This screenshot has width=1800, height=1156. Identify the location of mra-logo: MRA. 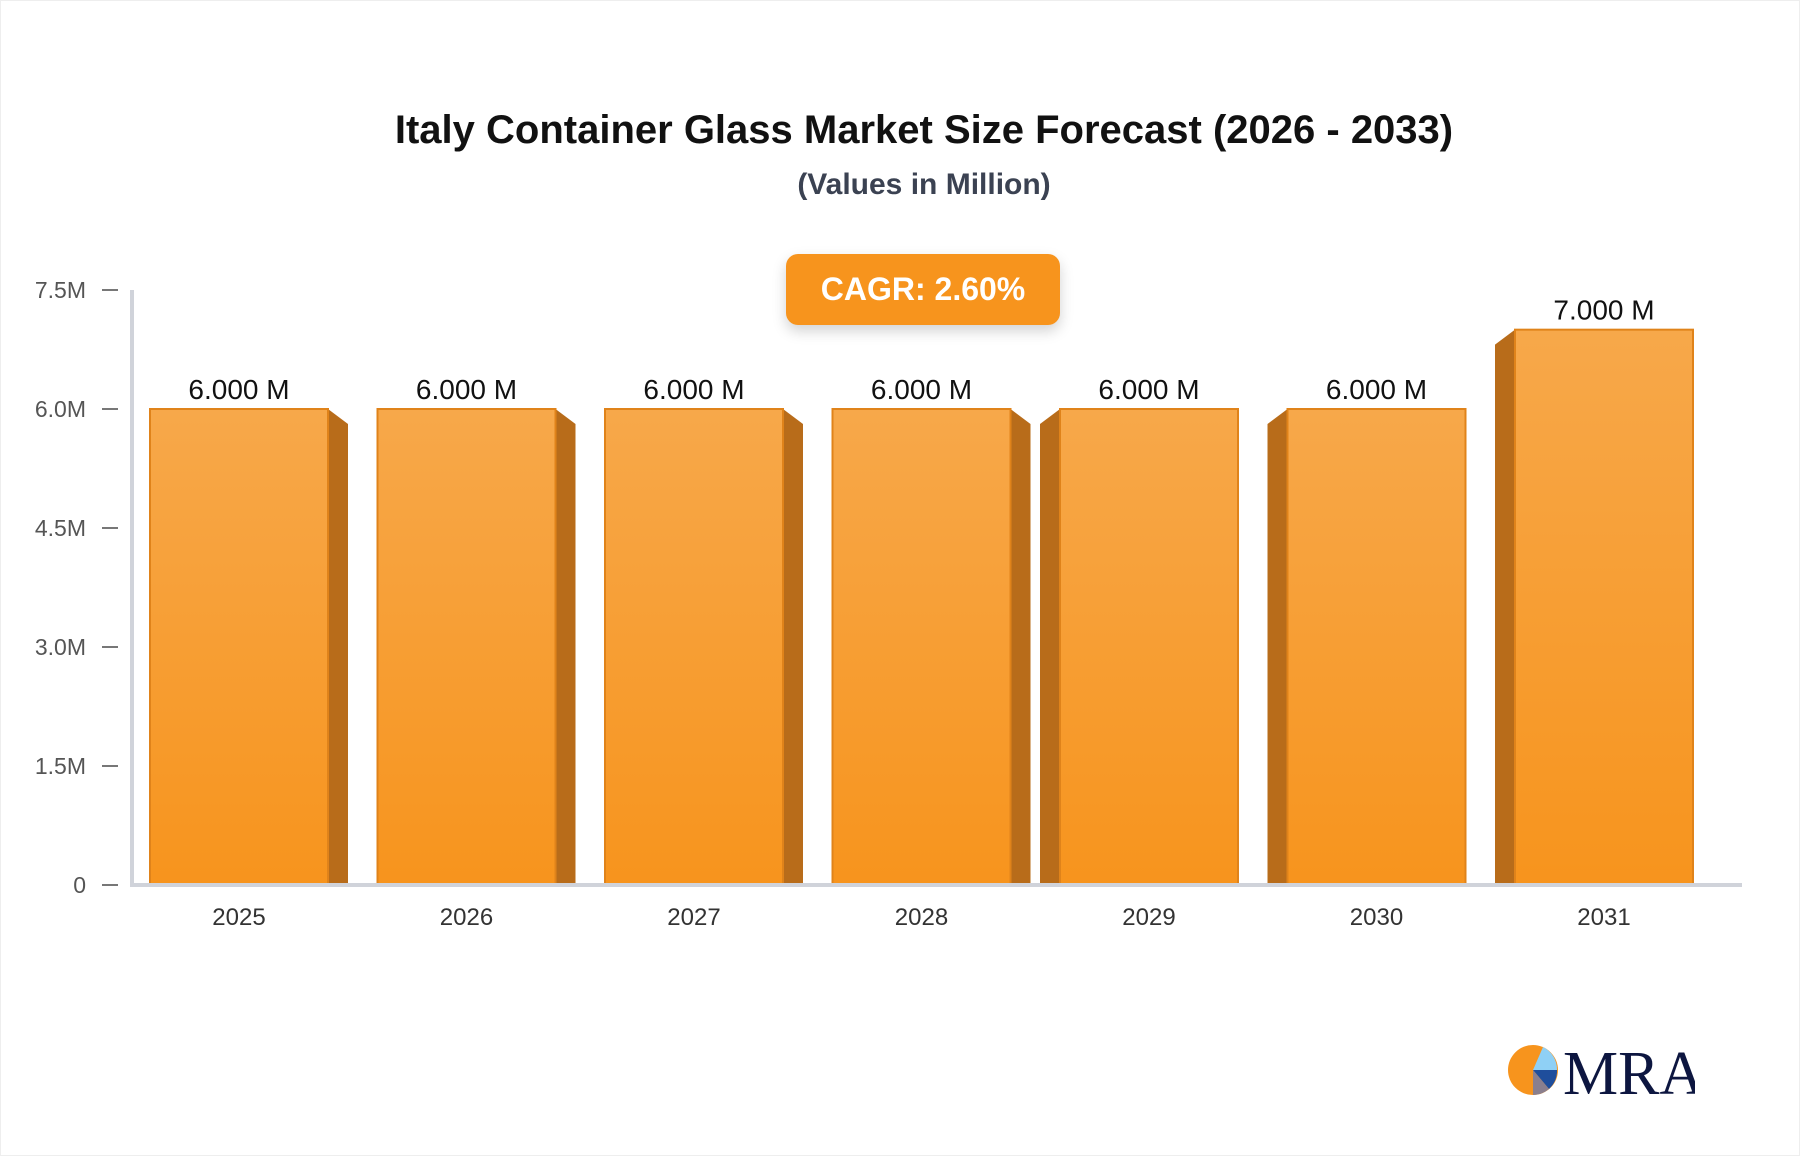
(1601, 1070).